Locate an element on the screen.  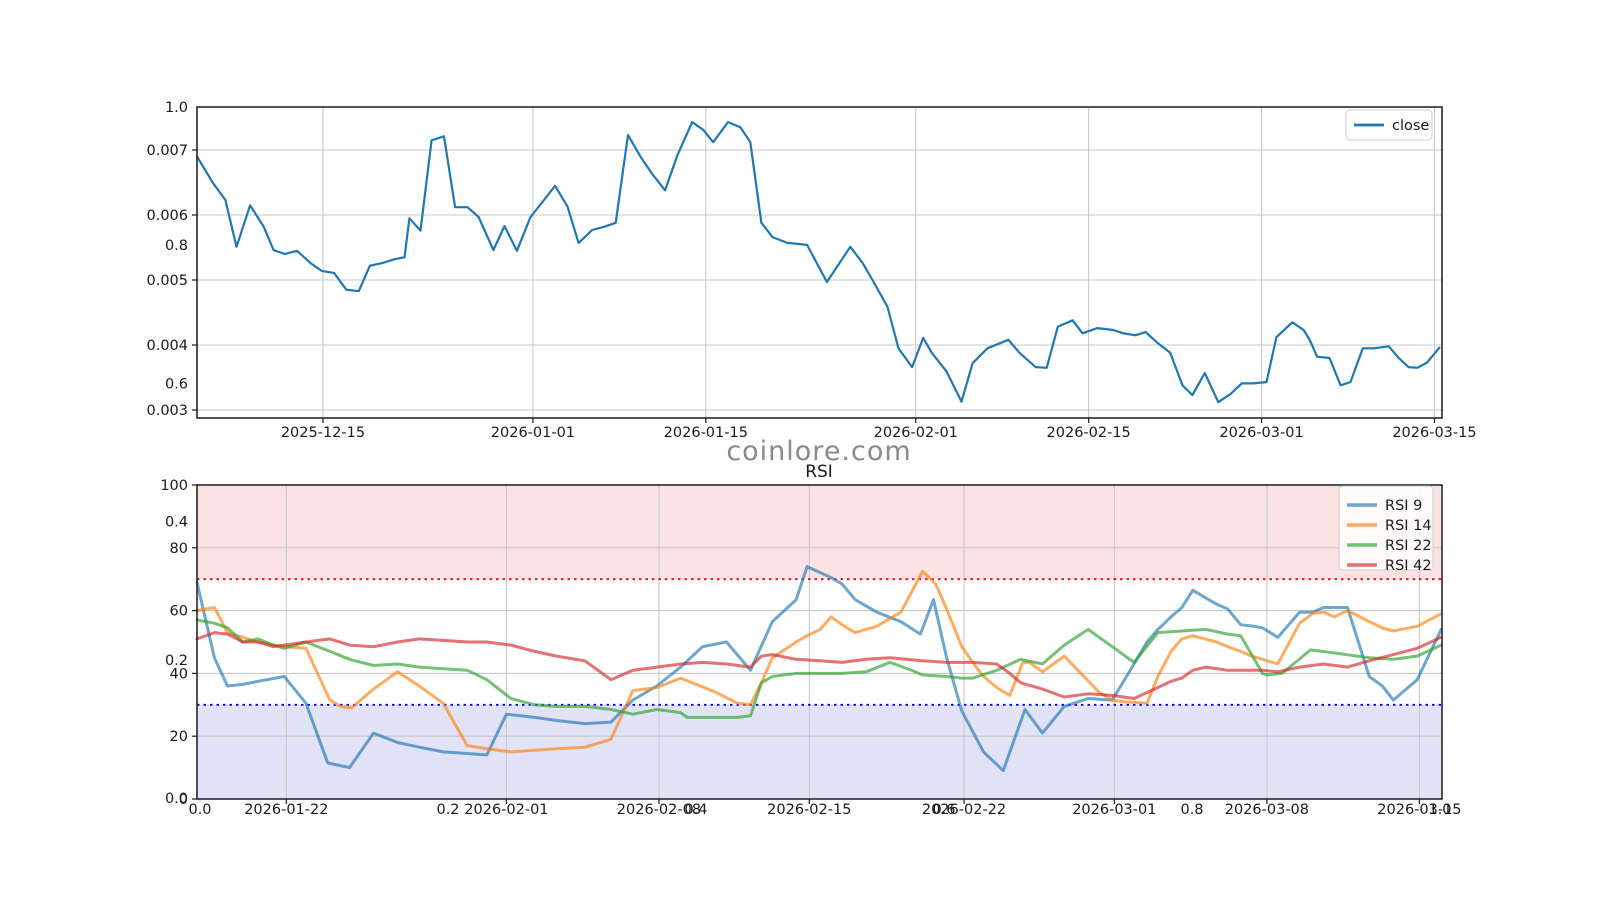
overlay-x-label: 0.2 is located at coordinates (447, 810).